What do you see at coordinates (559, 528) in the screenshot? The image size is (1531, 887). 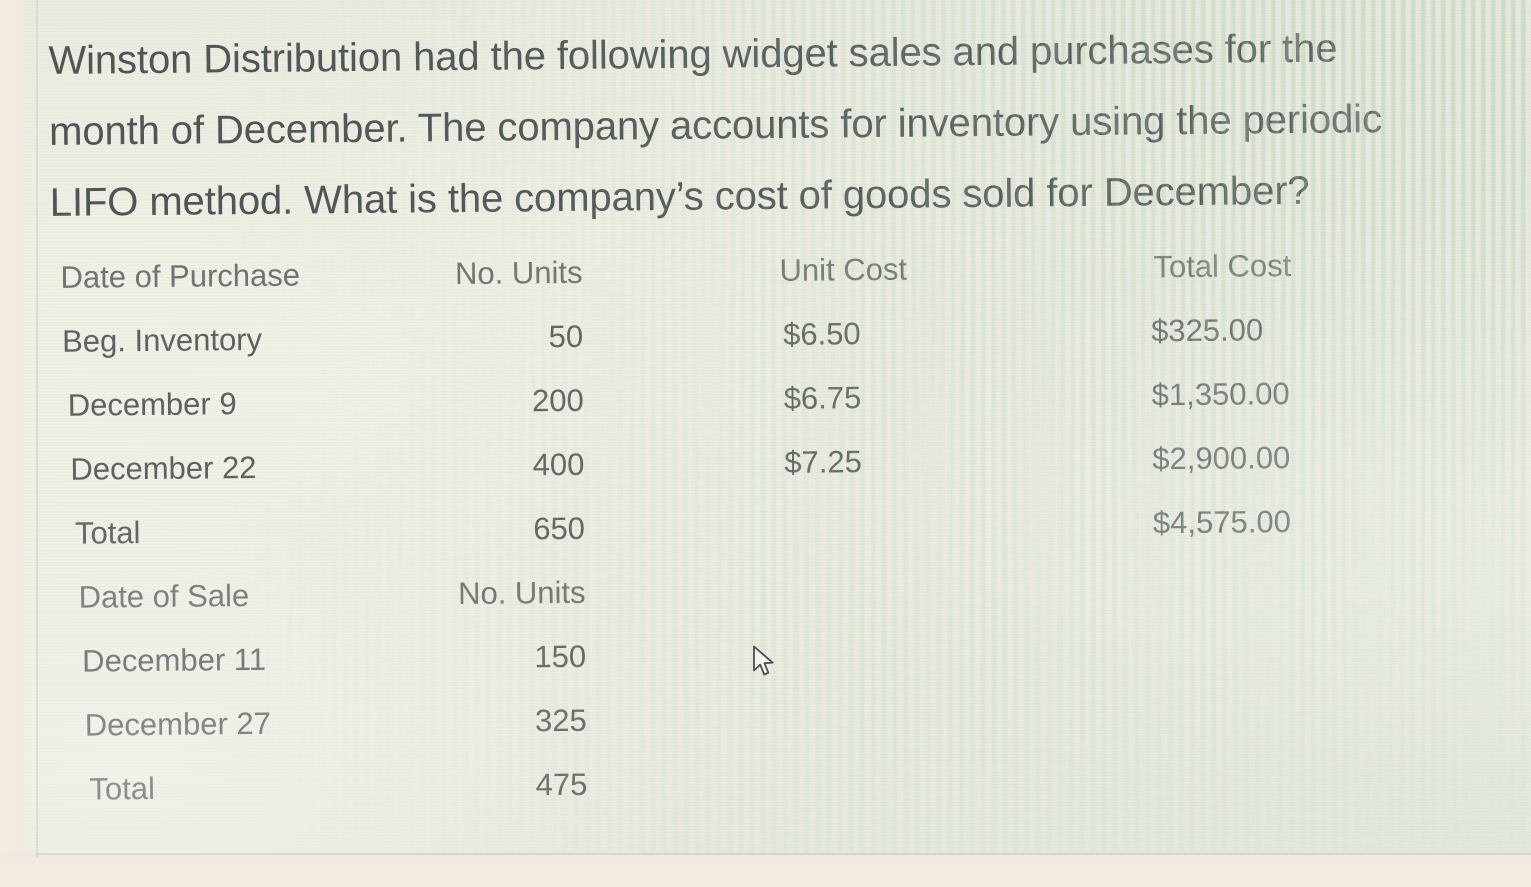 I see `row-units: 650` at bounding box center [559, 528].